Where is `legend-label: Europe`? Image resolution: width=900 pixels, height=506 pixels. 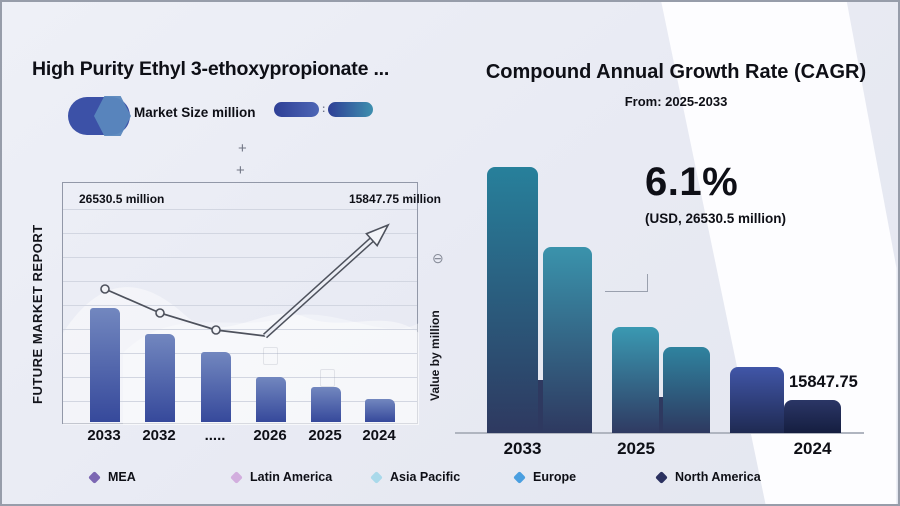
legend-label: Europe is located at coordinates (555, 477).